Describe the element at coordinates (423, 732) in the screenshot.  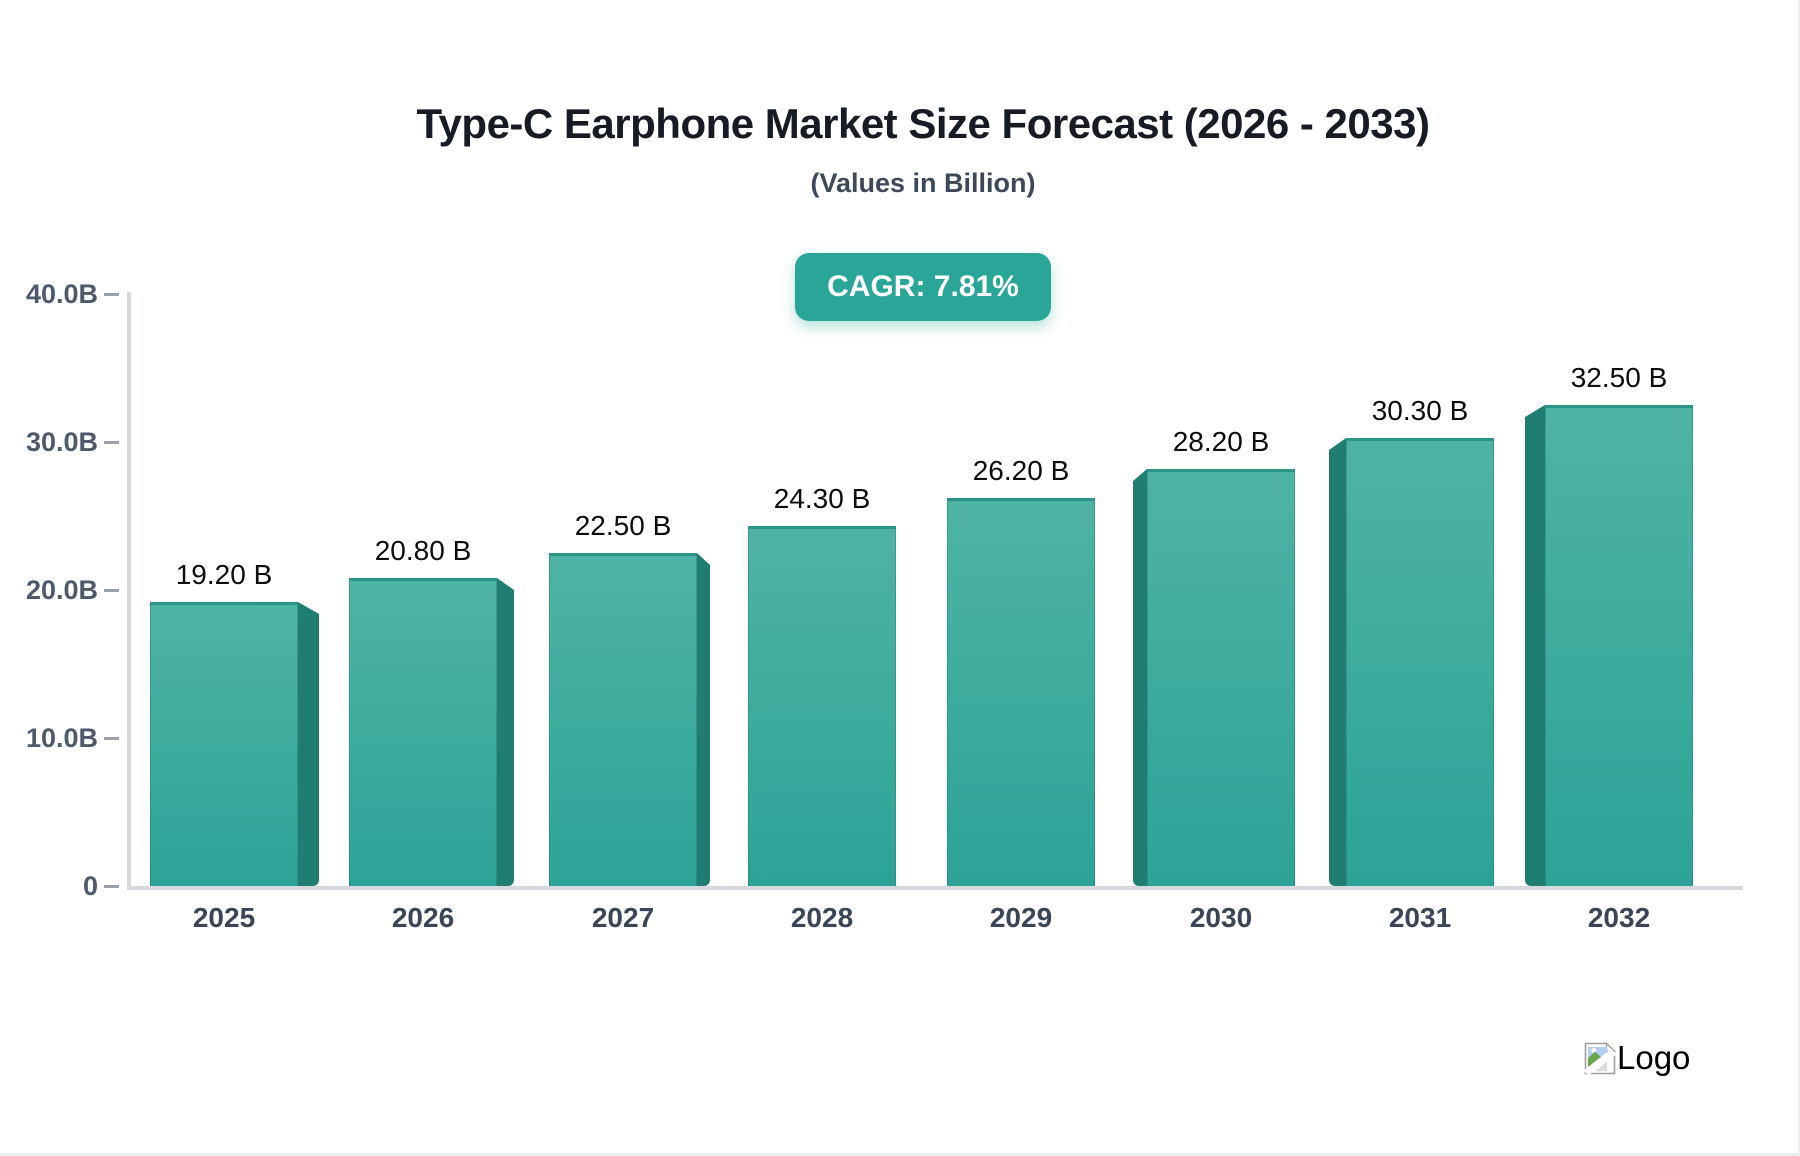
I see `bar-2026` at that location.